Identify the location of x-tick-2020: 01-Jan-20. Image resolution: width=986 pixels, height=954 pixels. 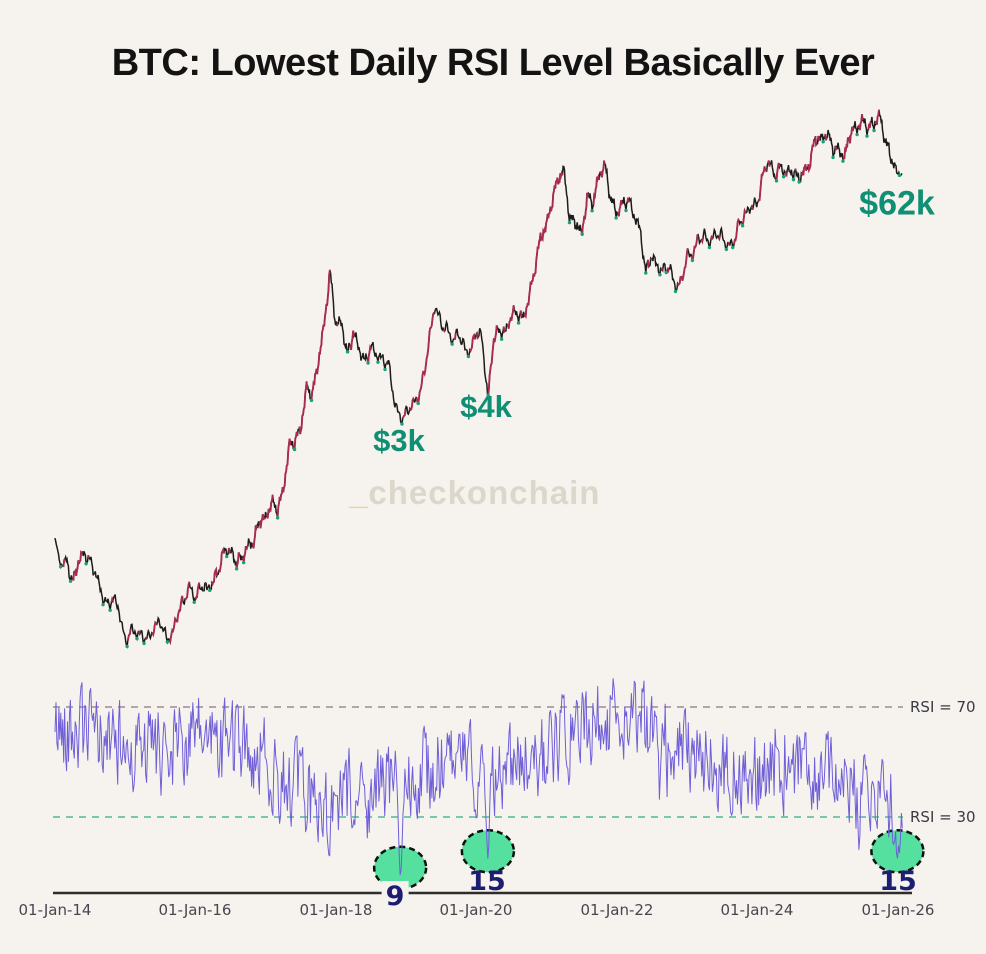
(476, 910).